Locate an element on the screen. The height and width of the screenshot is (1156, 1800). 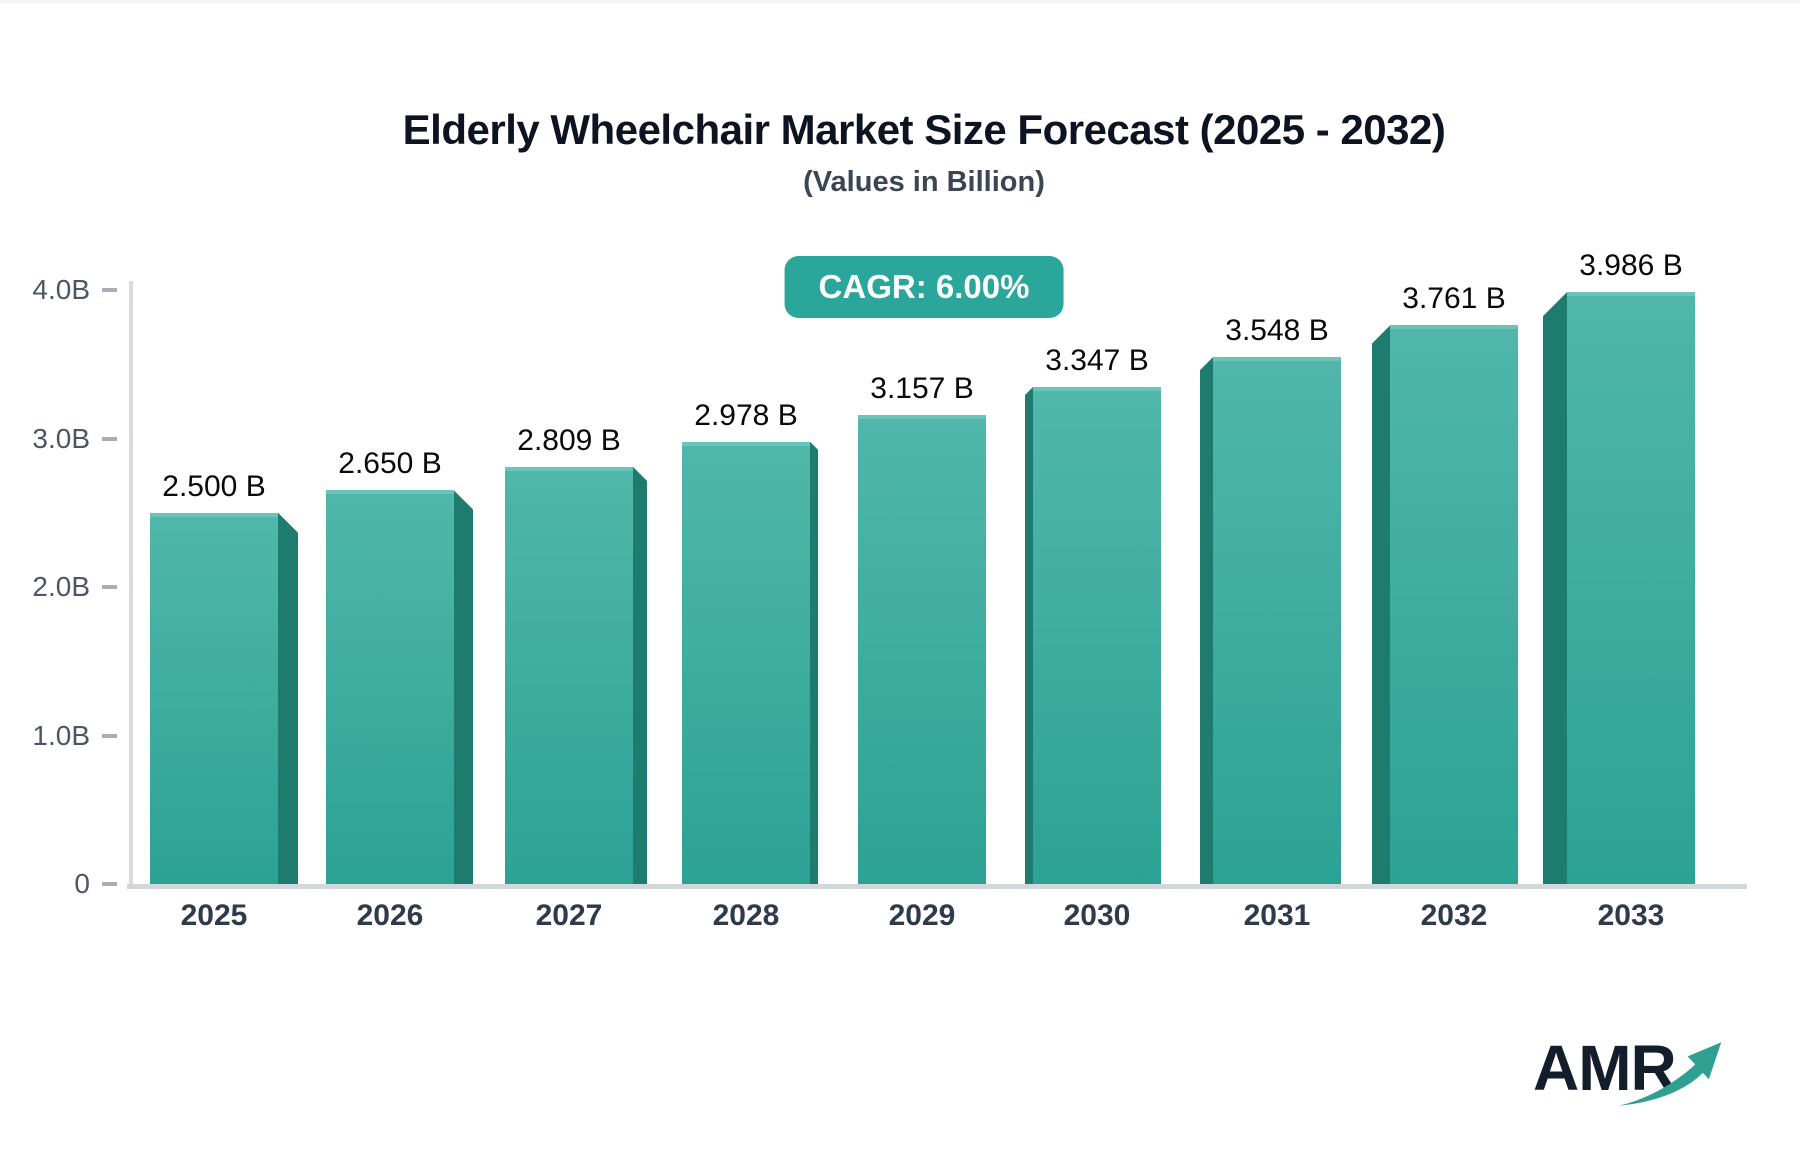
bar-2026 is located at coordinates (390, 687).